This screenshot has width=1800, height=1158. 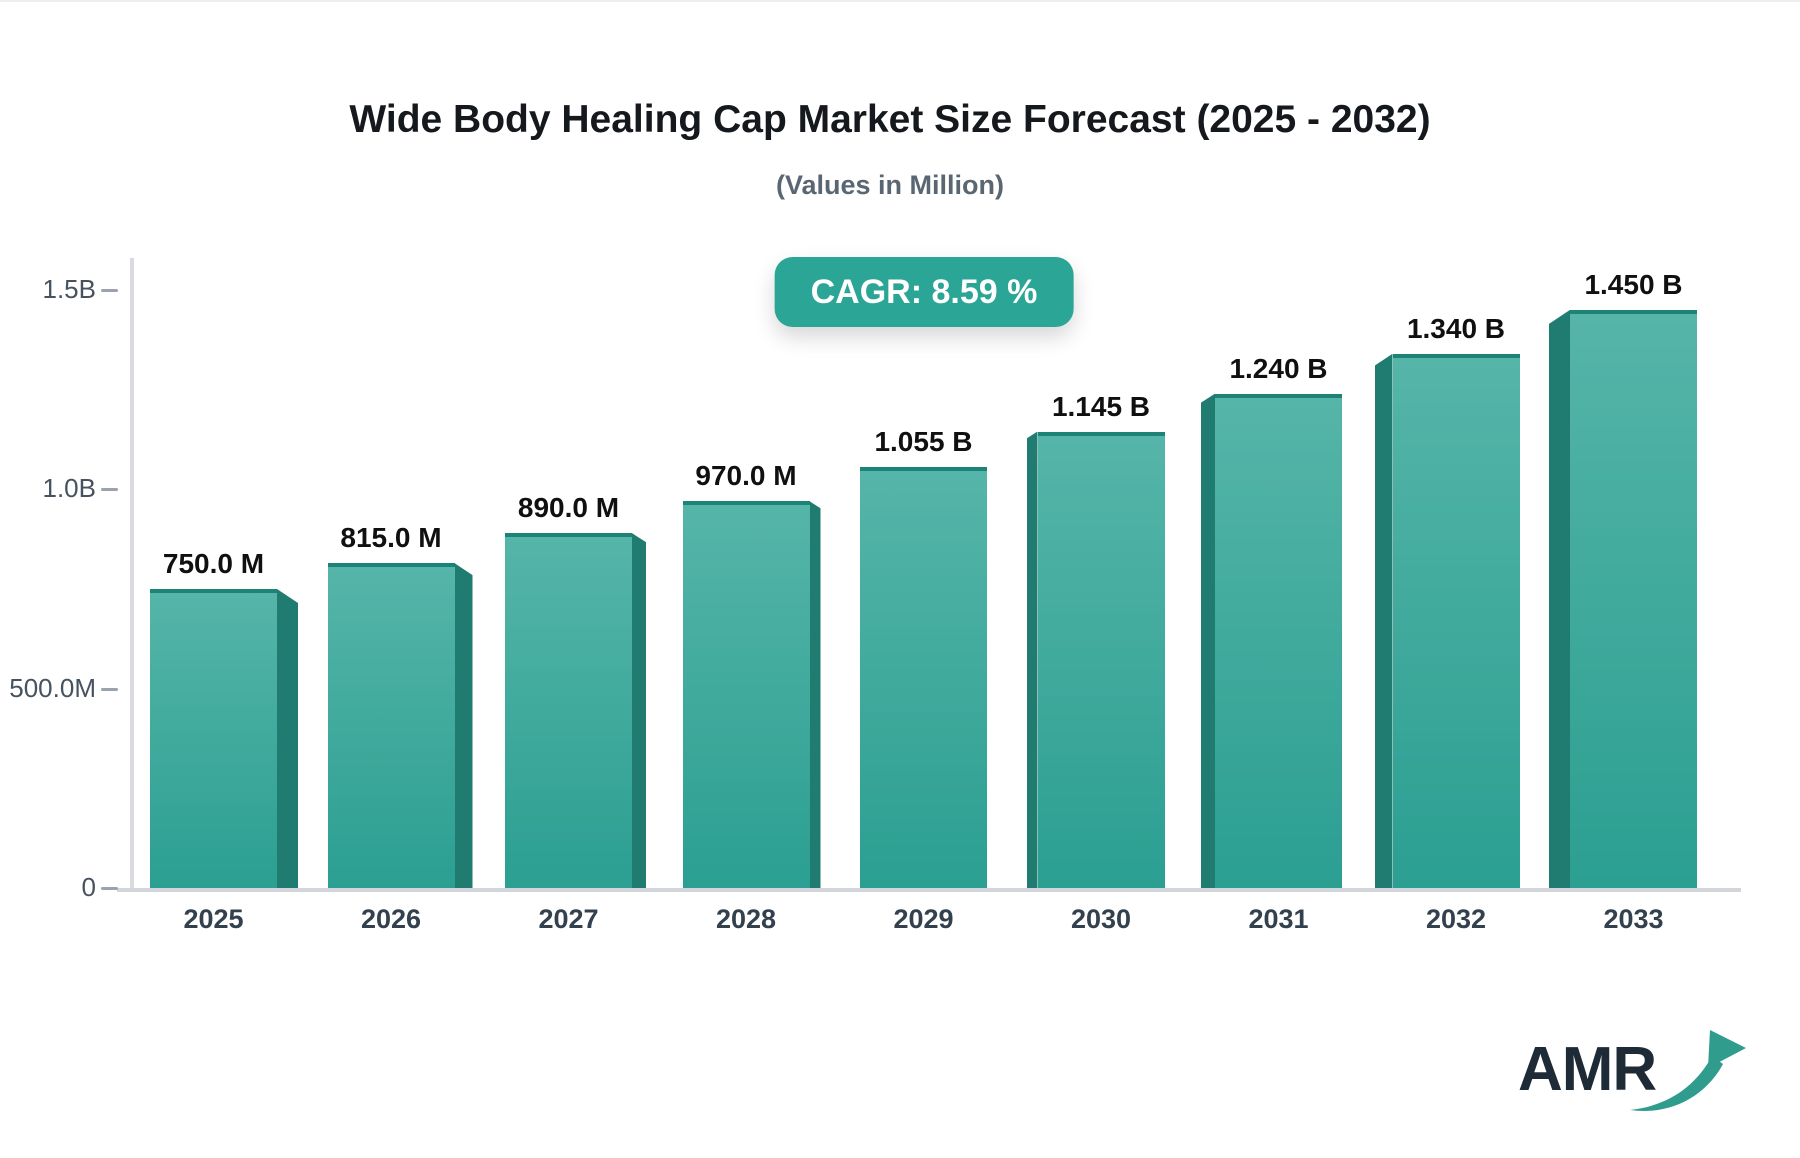 I want to click on x-axis-label: 2028, so click(x=746, y=919).